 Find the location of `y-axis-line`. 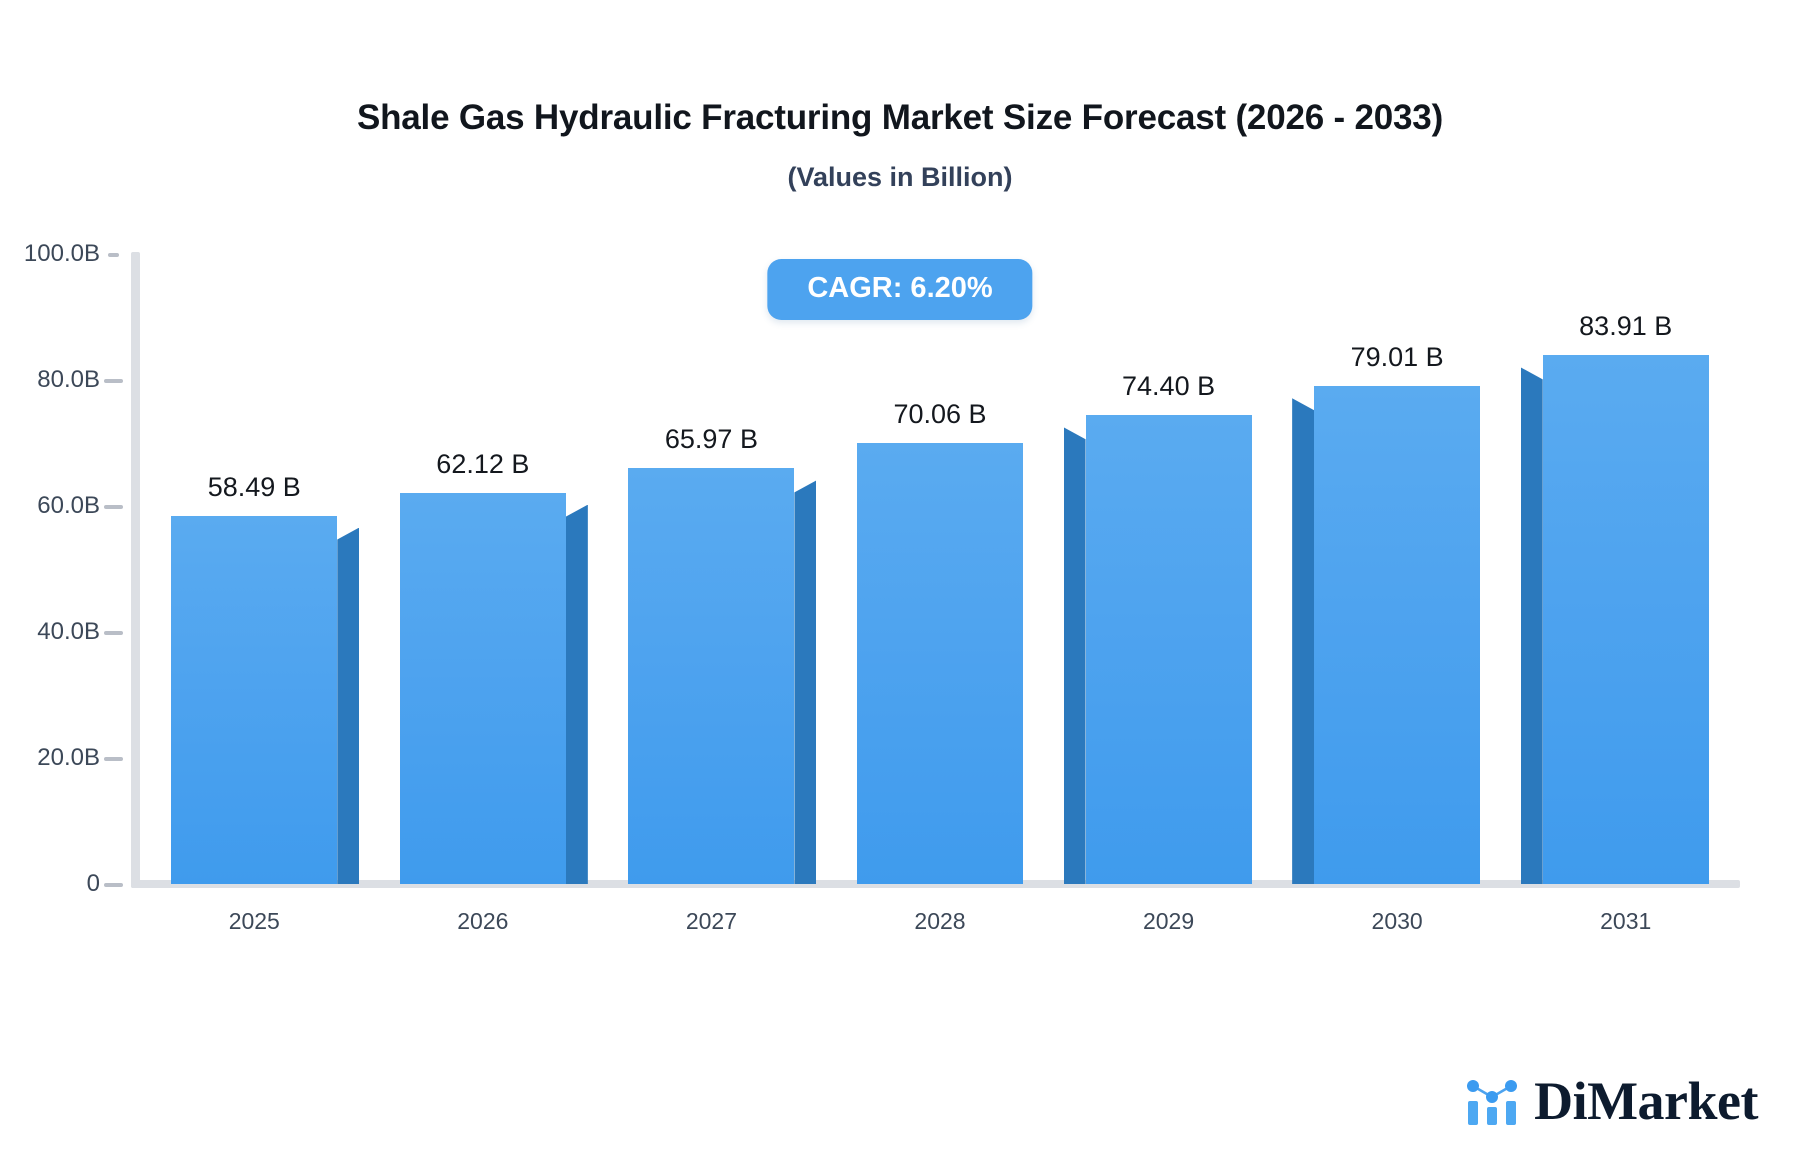

y-axis-line is located at coordinates (135, 570).